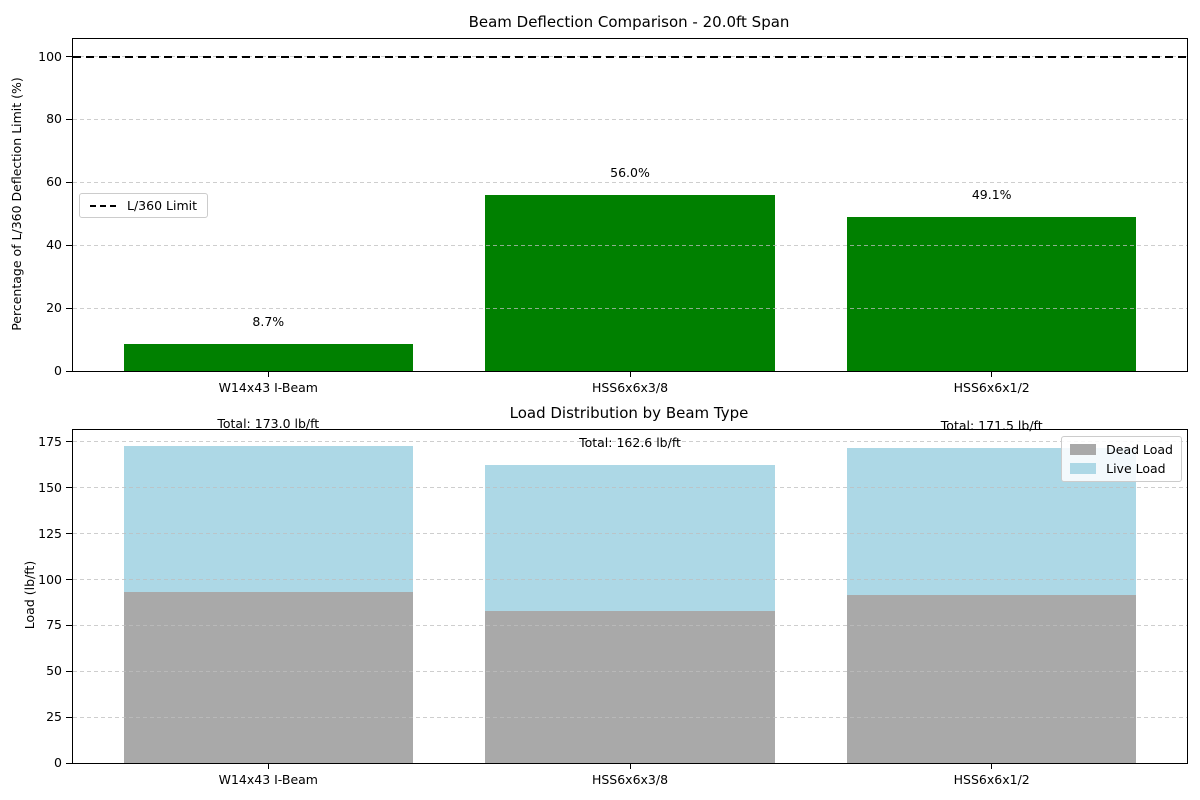 This screenshot has height=800, width=1200. Describe the element at coordinates (268, 423) in the screenshot. I see `total-label: Total: 173.0 lb/ft` at that location.